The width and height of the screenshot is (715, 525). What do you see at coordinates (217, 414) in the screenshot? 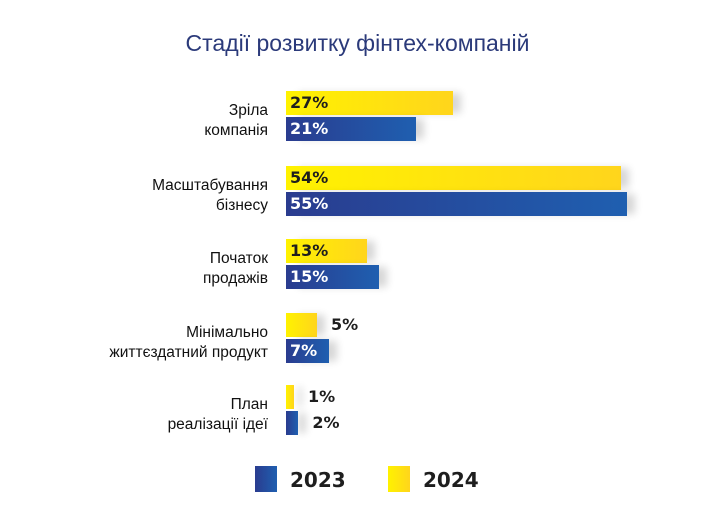
I see `category-label: План реалізації ідеї` at bounding box center [217, 414].